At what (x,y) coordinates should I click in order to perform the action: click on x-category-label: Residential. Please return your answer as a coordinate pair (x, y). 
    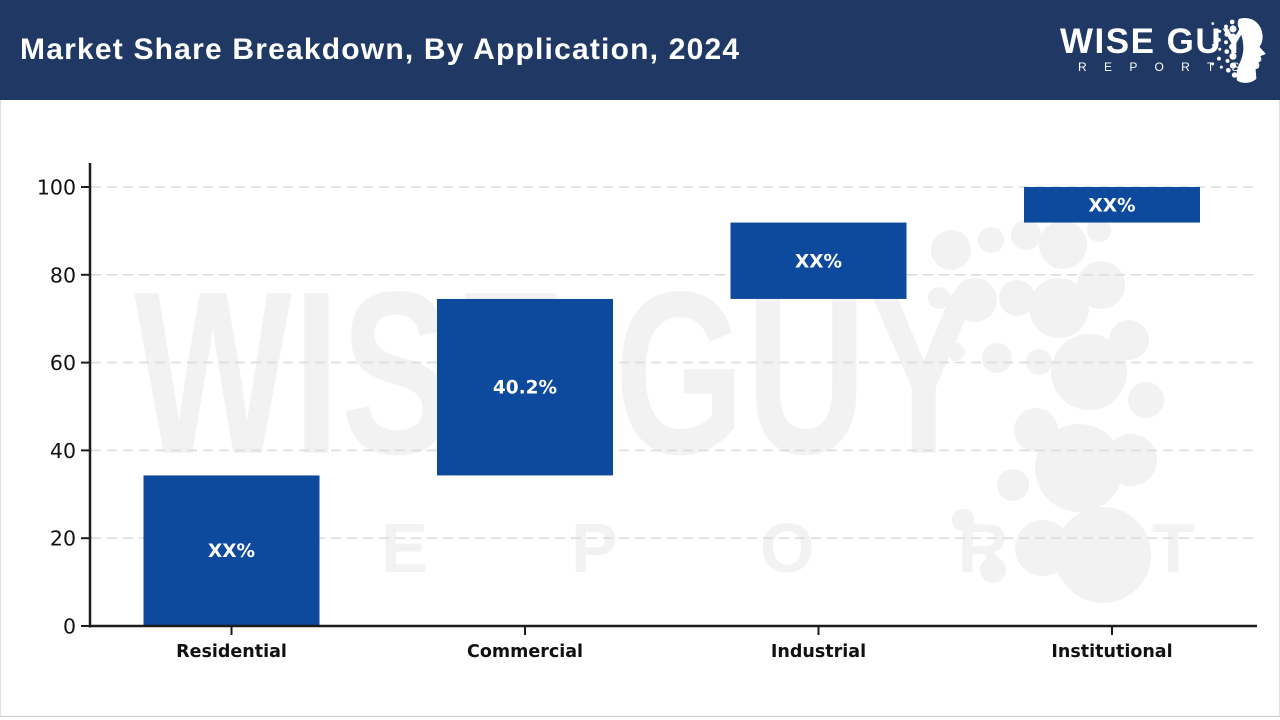
    Looking at the image, I should click on (231, 652).